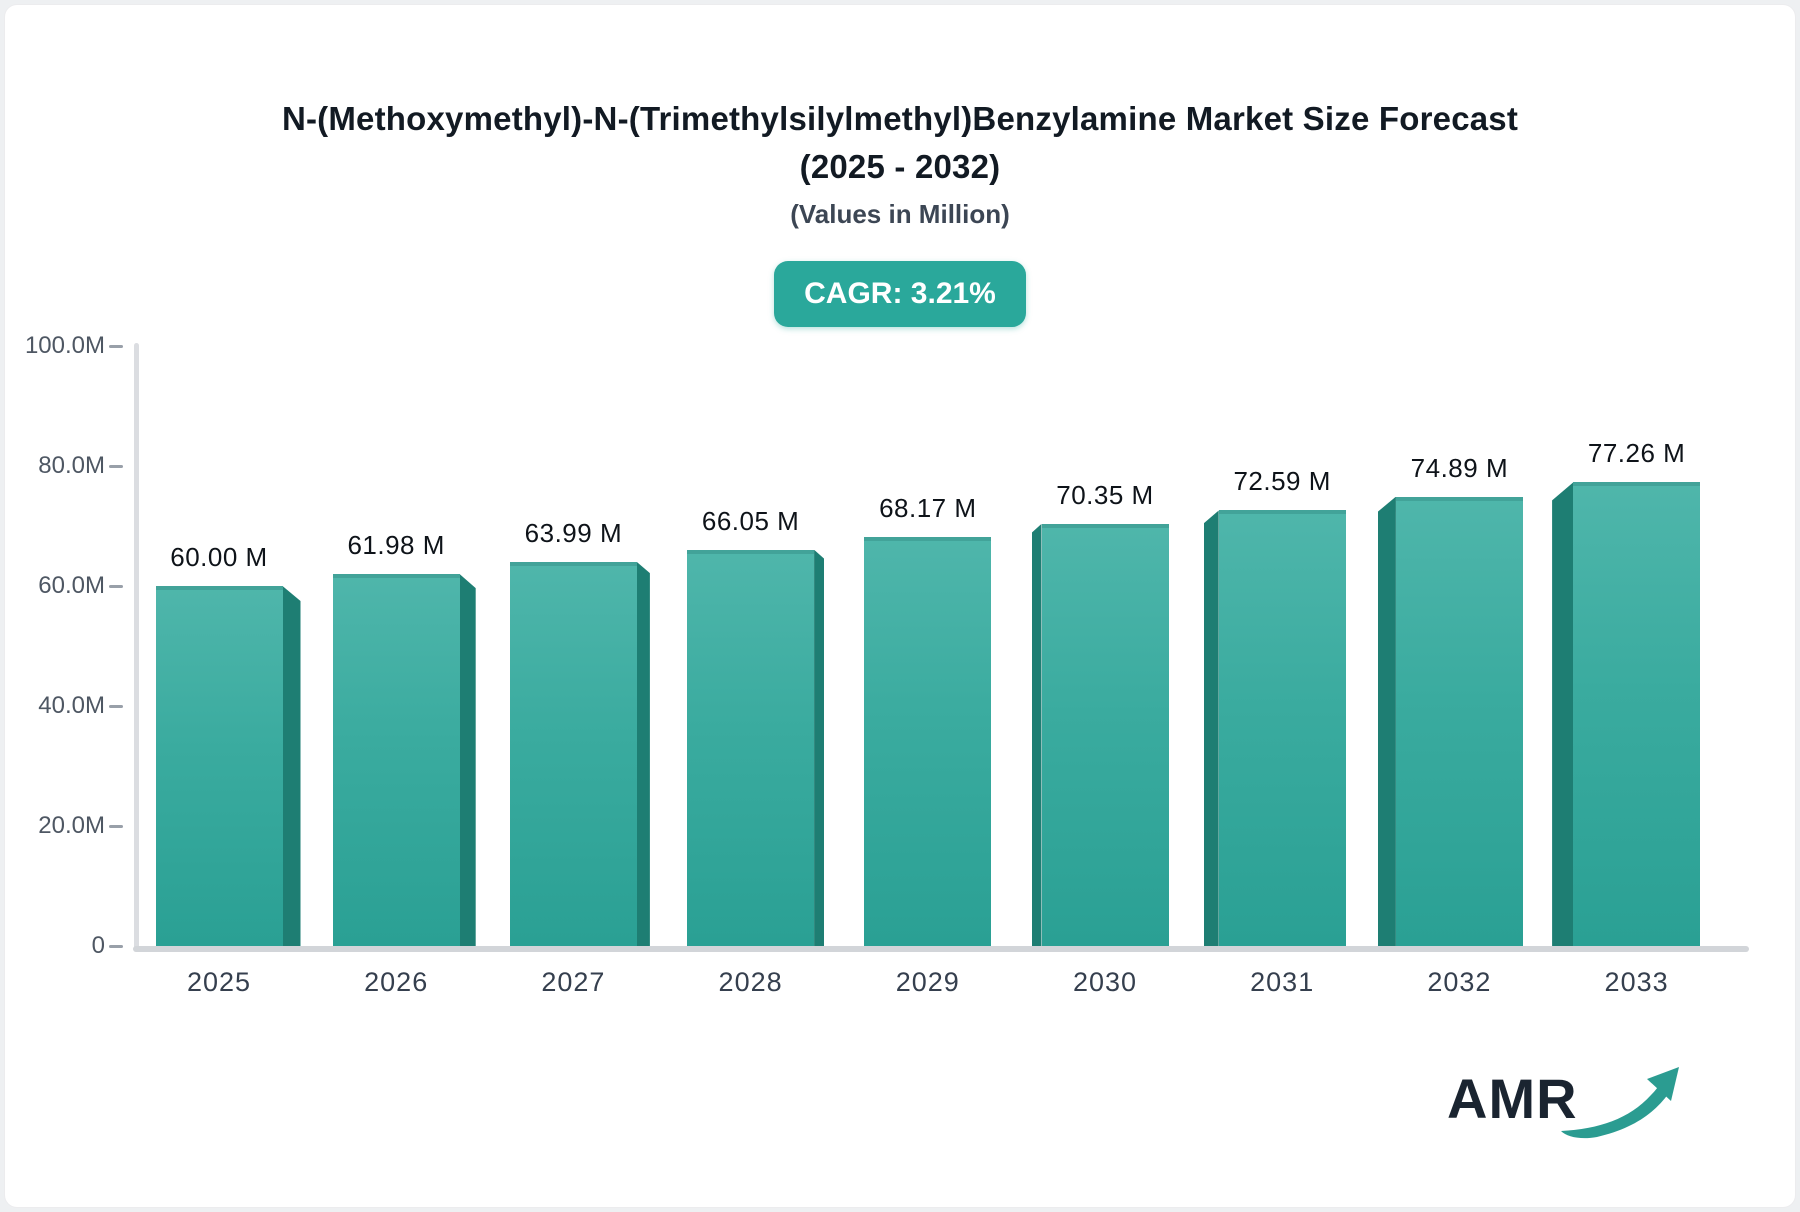 This screenshot has height=1212, width=1800. I want to click on bar-2028, so click(751, 747).